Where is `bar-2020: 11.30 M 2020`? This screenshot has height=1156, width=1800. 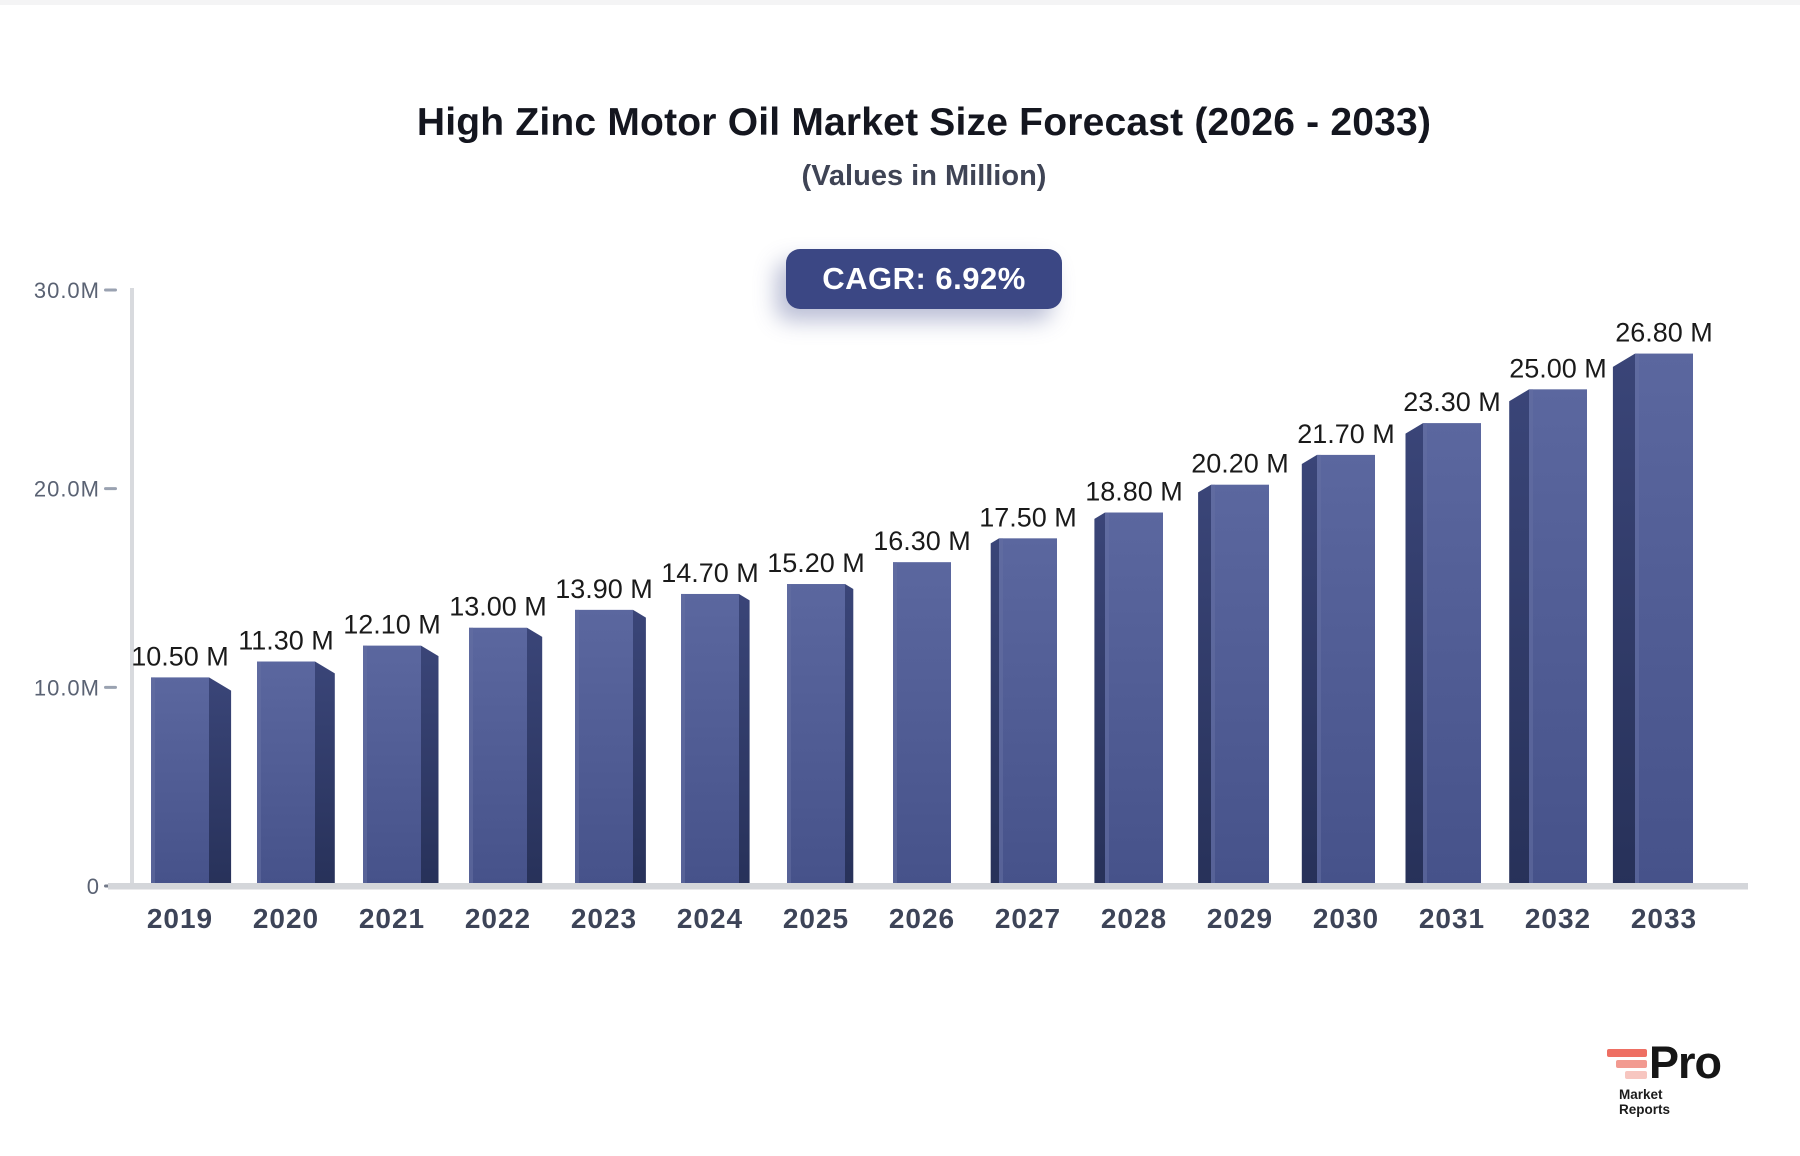
bar-2020: 11.30 M 2020 is located at coordinates (286, 780).